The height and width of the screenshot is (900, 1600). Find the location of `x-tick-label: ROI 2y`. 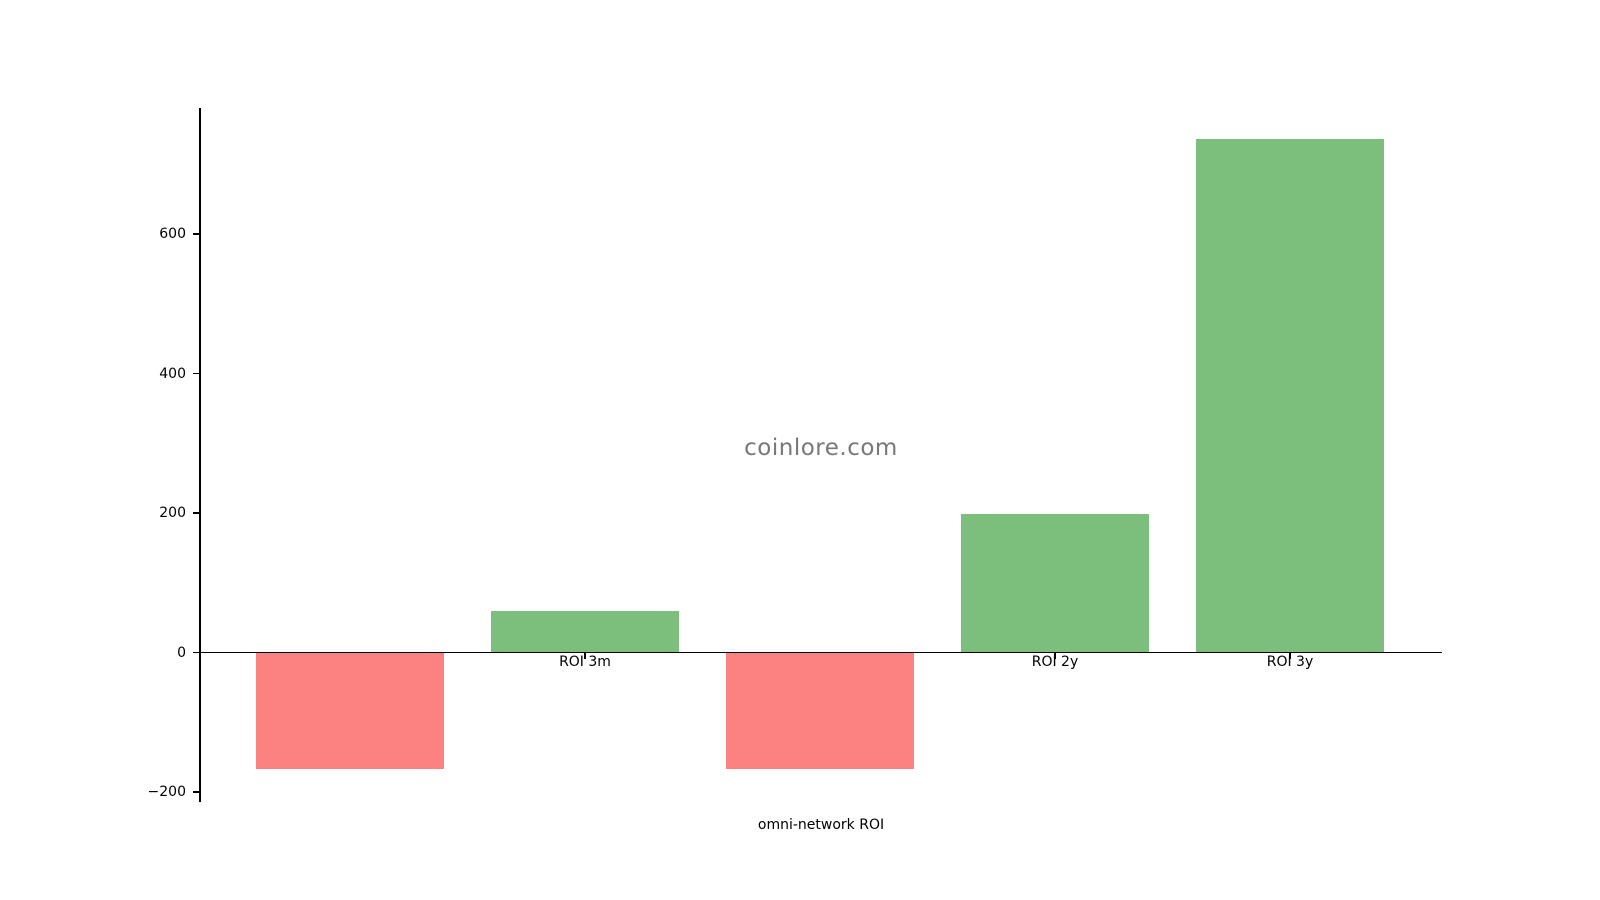

x-tick-label: ROI 2y is located at coordinates (1055, 662).